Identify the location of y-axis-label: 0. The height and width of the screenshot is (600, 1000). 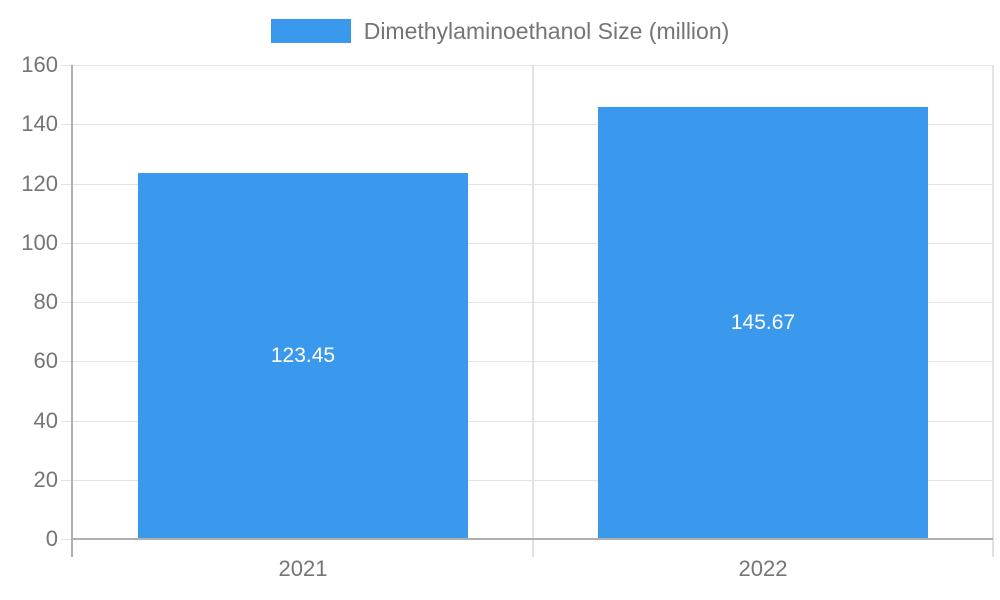
(51, 538).